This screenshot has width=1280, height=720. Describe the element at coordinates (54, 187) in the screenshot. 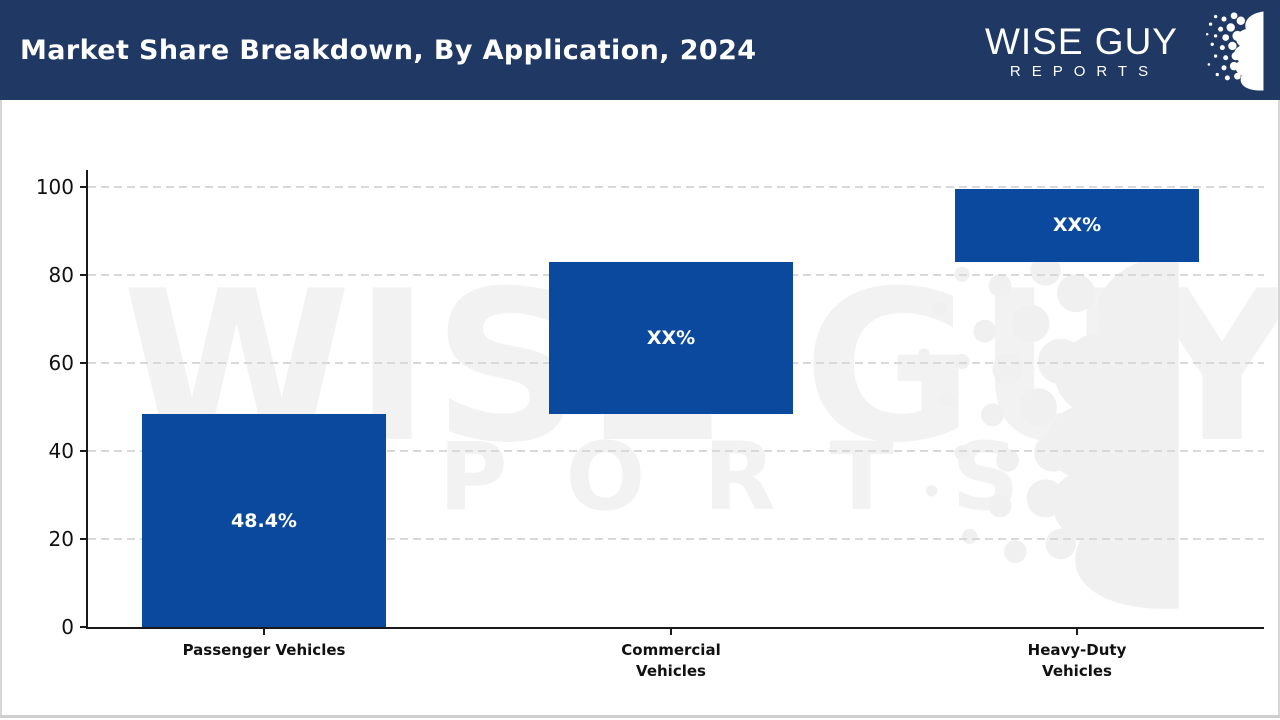

I see `y-tick-label: 100` at that location.